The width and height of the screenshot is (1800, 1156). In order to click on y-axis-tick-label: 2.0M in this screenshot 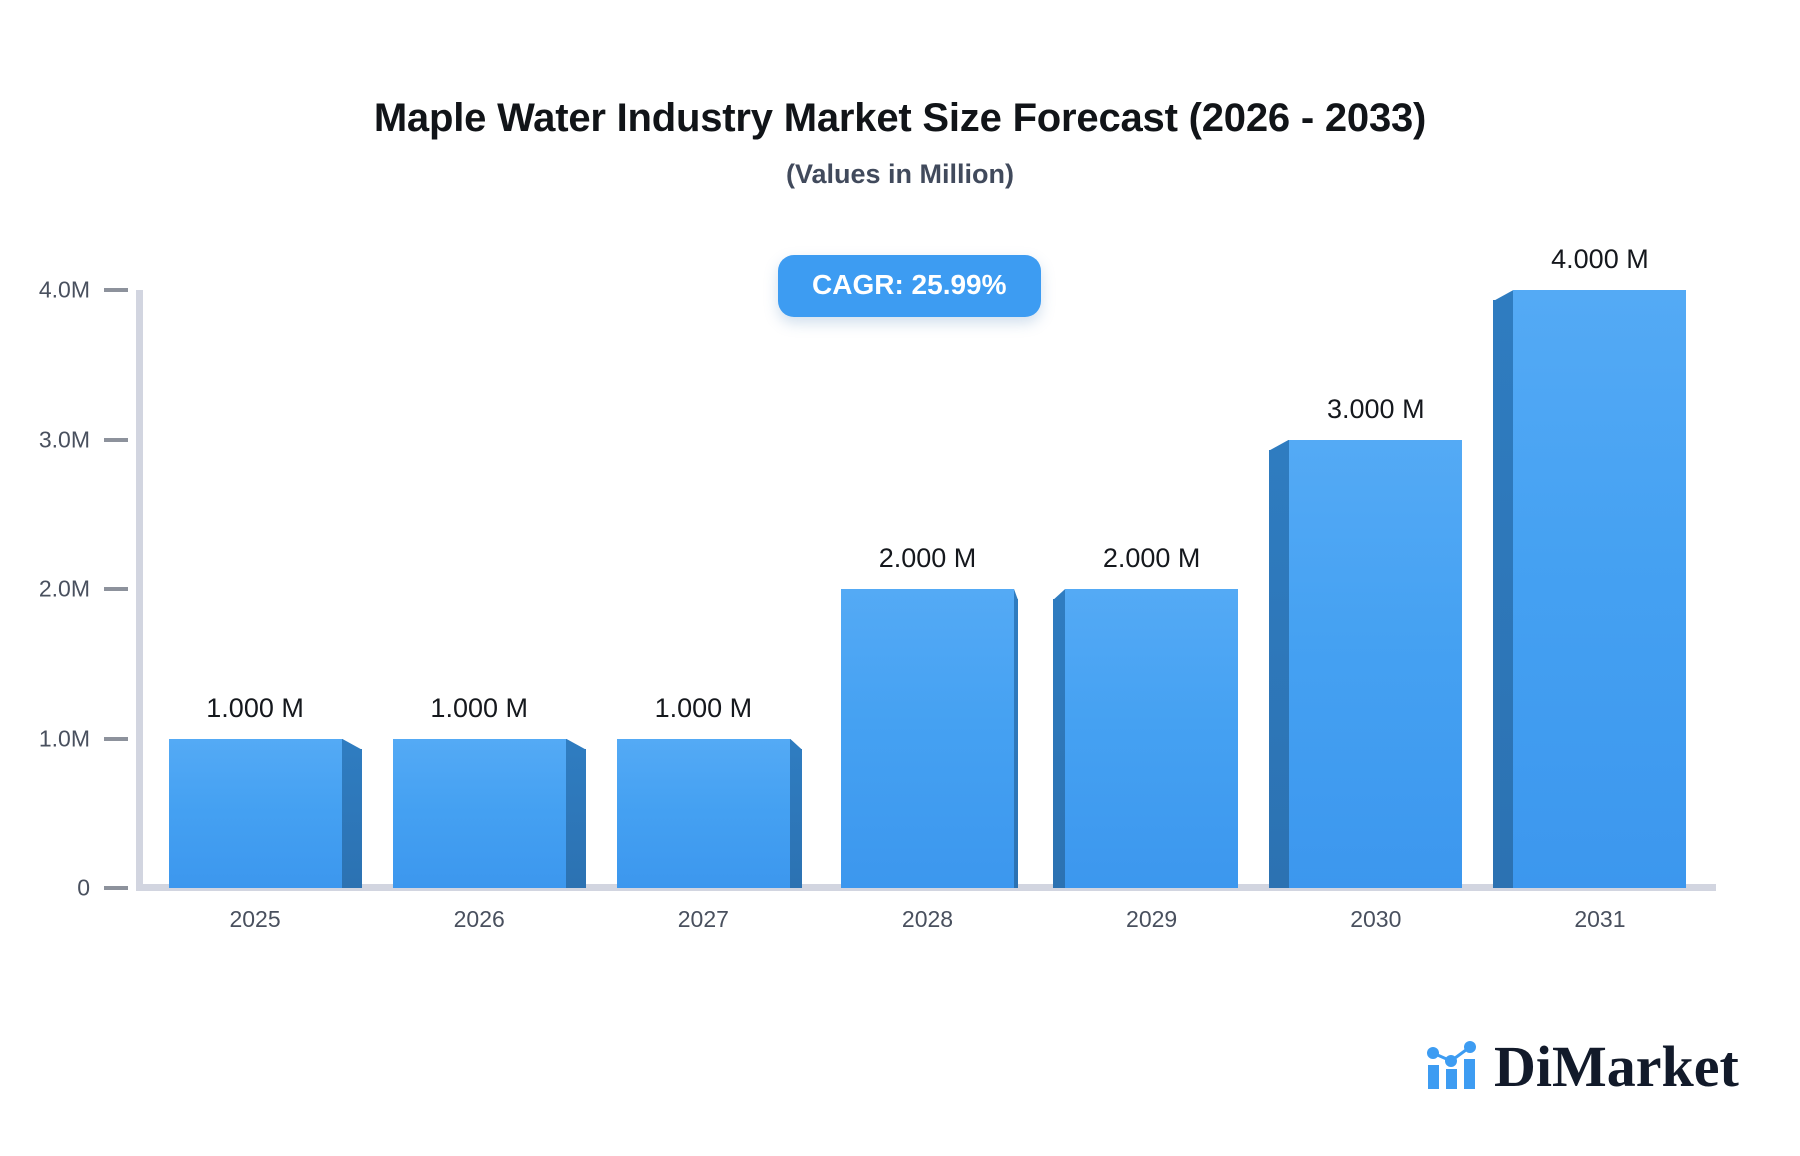, I will do `click(64, 588)`.